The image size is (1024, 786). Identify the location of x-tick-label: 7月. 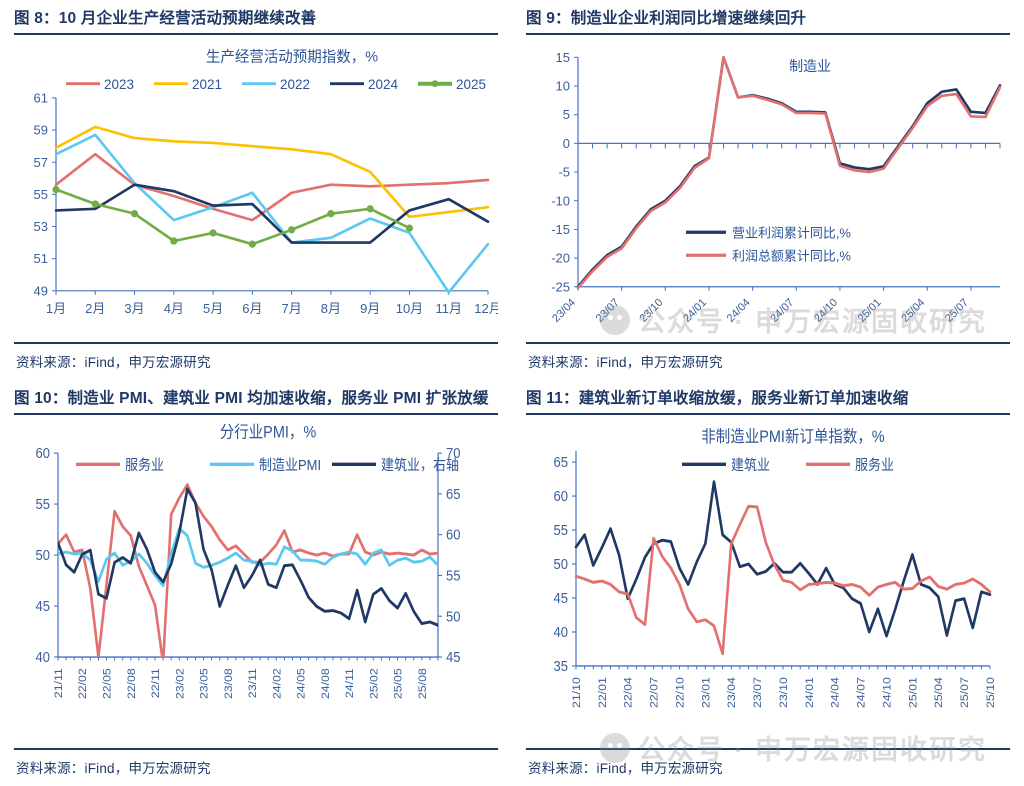
(292, 309).